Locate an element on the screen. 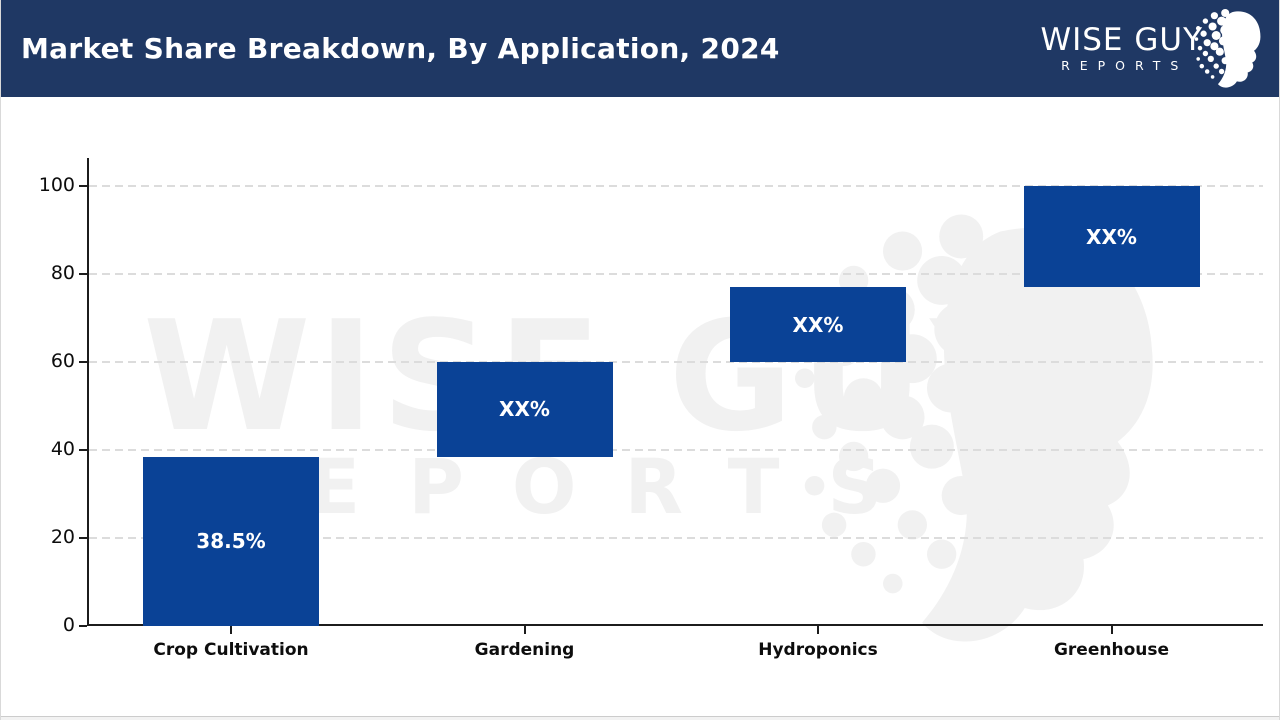 The width and height of the screenshot is (1280, 720). brand-logo-name: WISE GUY is located at coordinates (1121, 39).